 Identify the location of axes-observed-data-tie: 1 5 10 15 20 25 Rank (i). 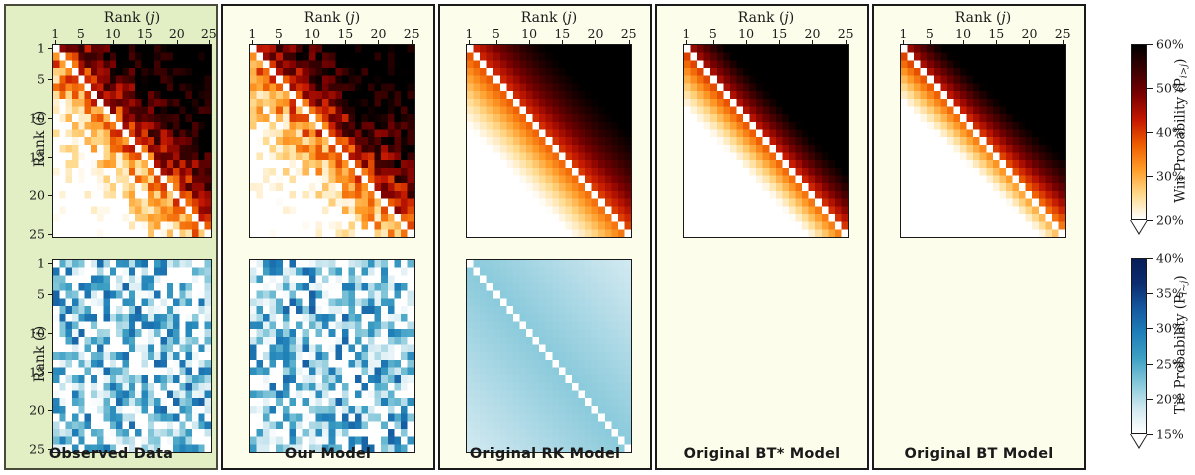
(120, 356).